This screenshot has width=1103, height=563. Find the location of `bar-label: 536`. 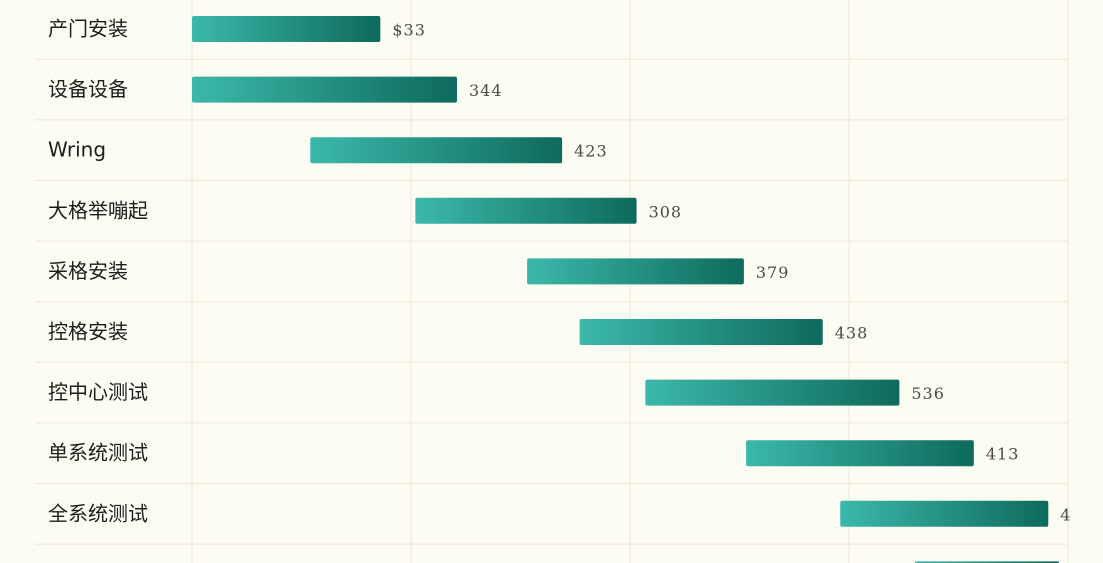

bar-label: 536 is located at coordinates (928, 393).